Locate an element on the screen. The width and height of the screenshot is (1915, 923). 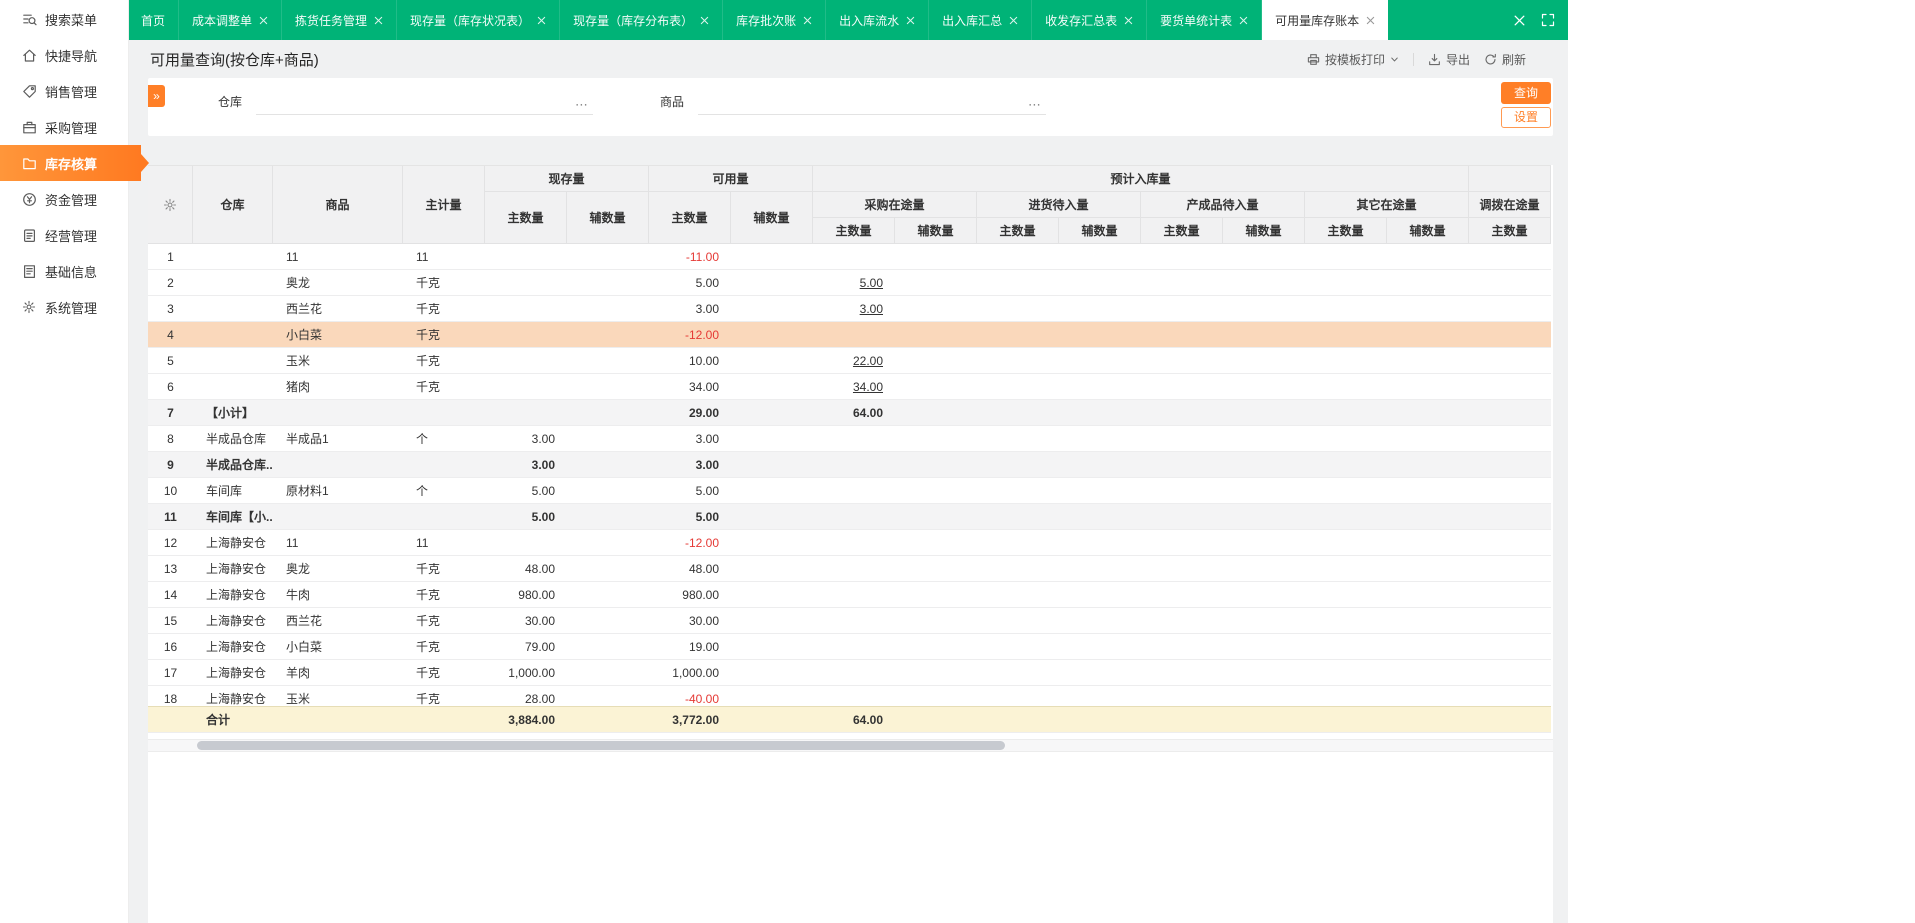
drill-down-link: 34.00 is located at coordinates (867, 386).